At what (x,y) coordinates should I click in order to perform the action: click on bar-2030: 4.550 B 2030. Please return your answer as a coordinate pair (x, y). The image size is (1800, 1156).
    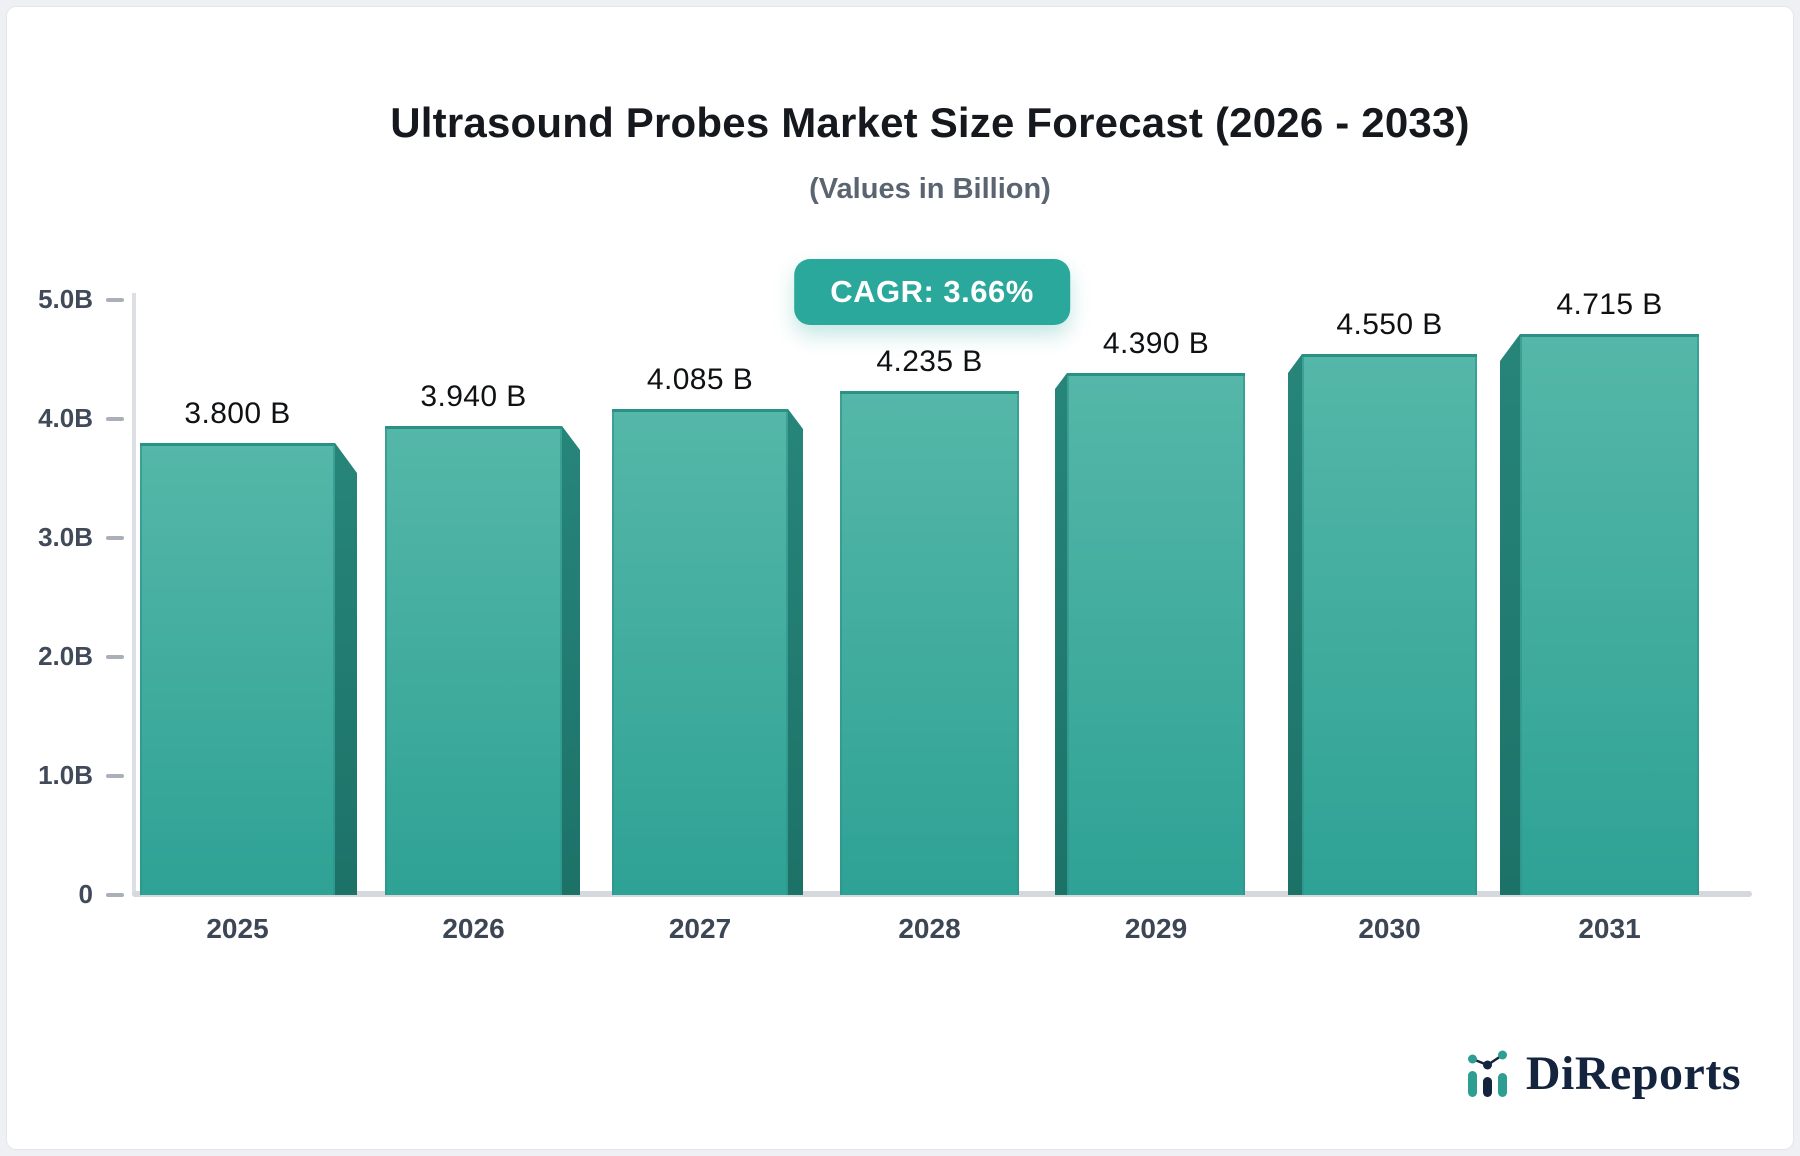
    Looking at the image, I should click on (1382, 626).